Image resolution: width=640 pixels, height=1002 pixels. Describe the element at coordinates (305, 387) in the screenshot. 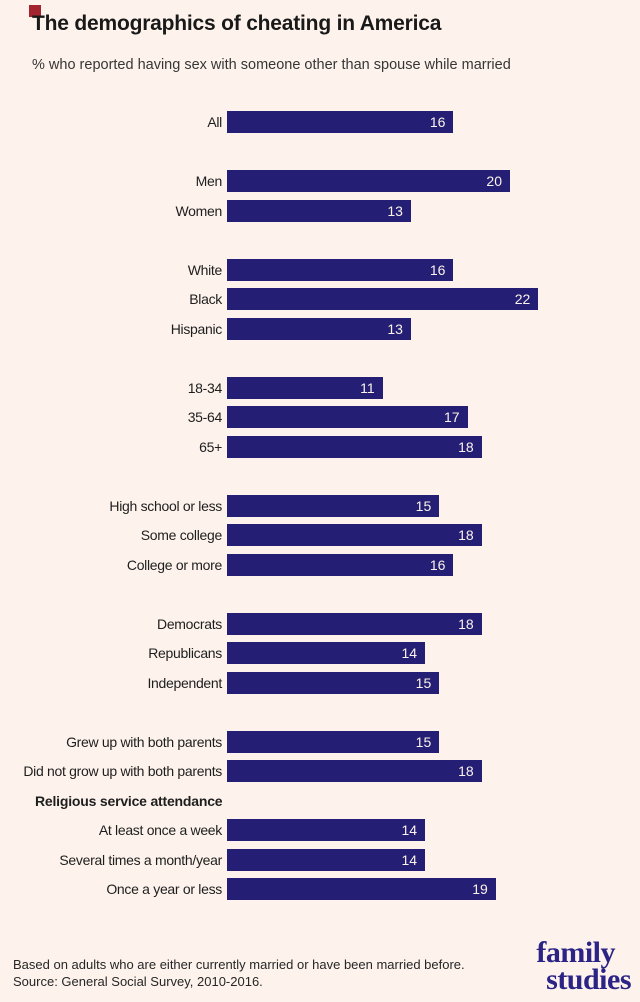

I see `bar: 11` at that location.